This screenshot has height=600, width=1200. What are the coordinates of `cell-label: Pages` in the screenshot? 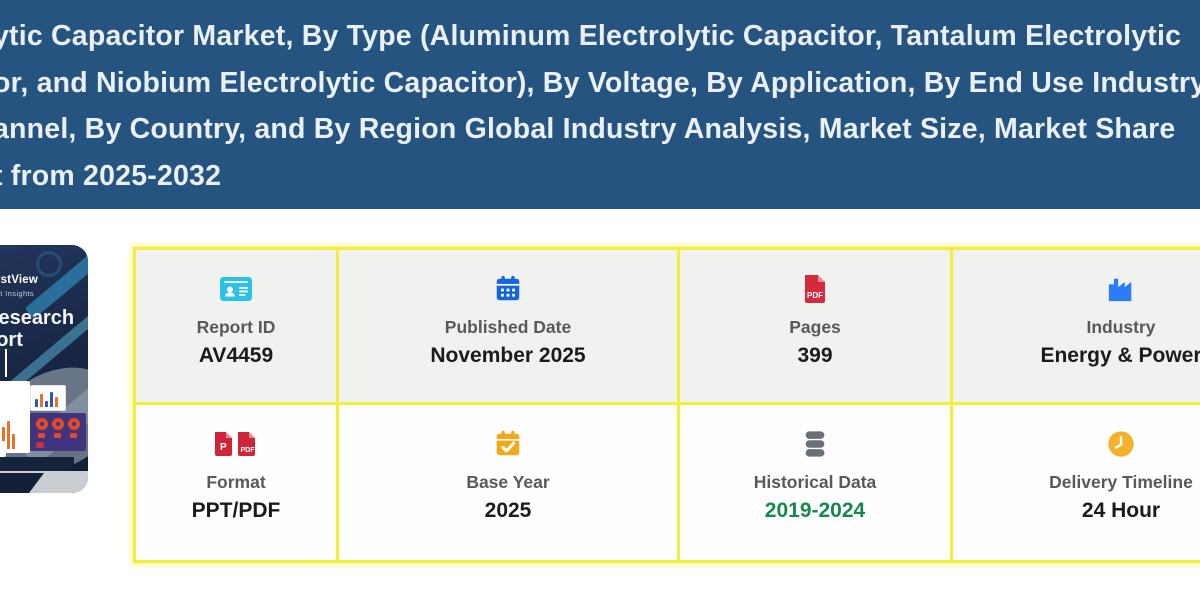 It's located at (815, 327).